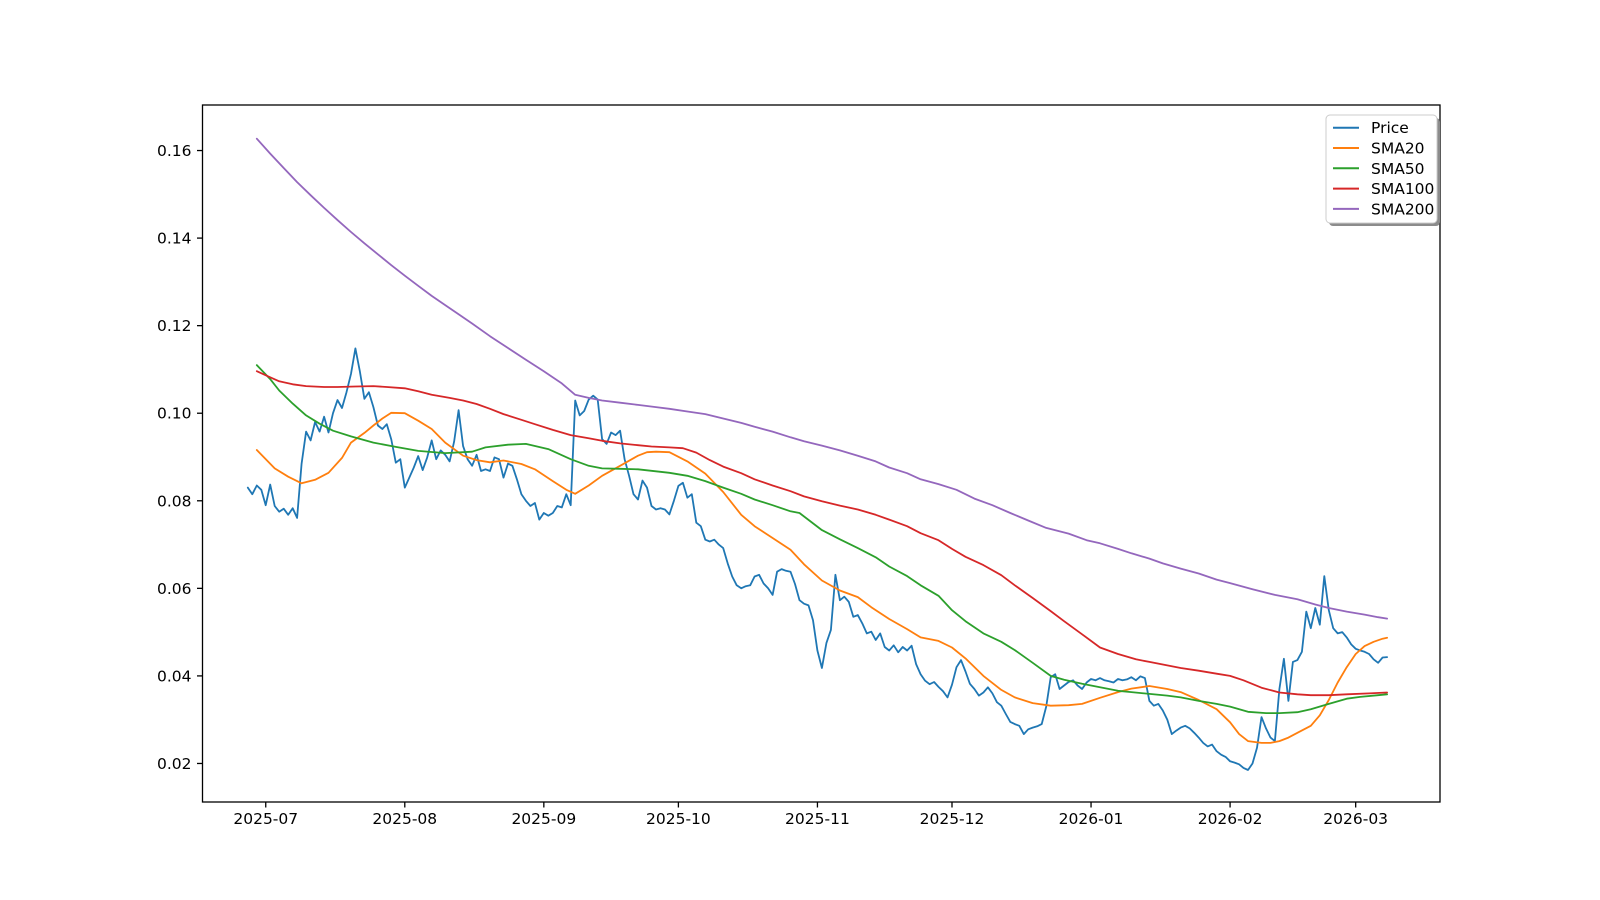  Describe the element at coordinates (174, 764) in the screenshot. I see `y-tick-label: 0.02` at that location.